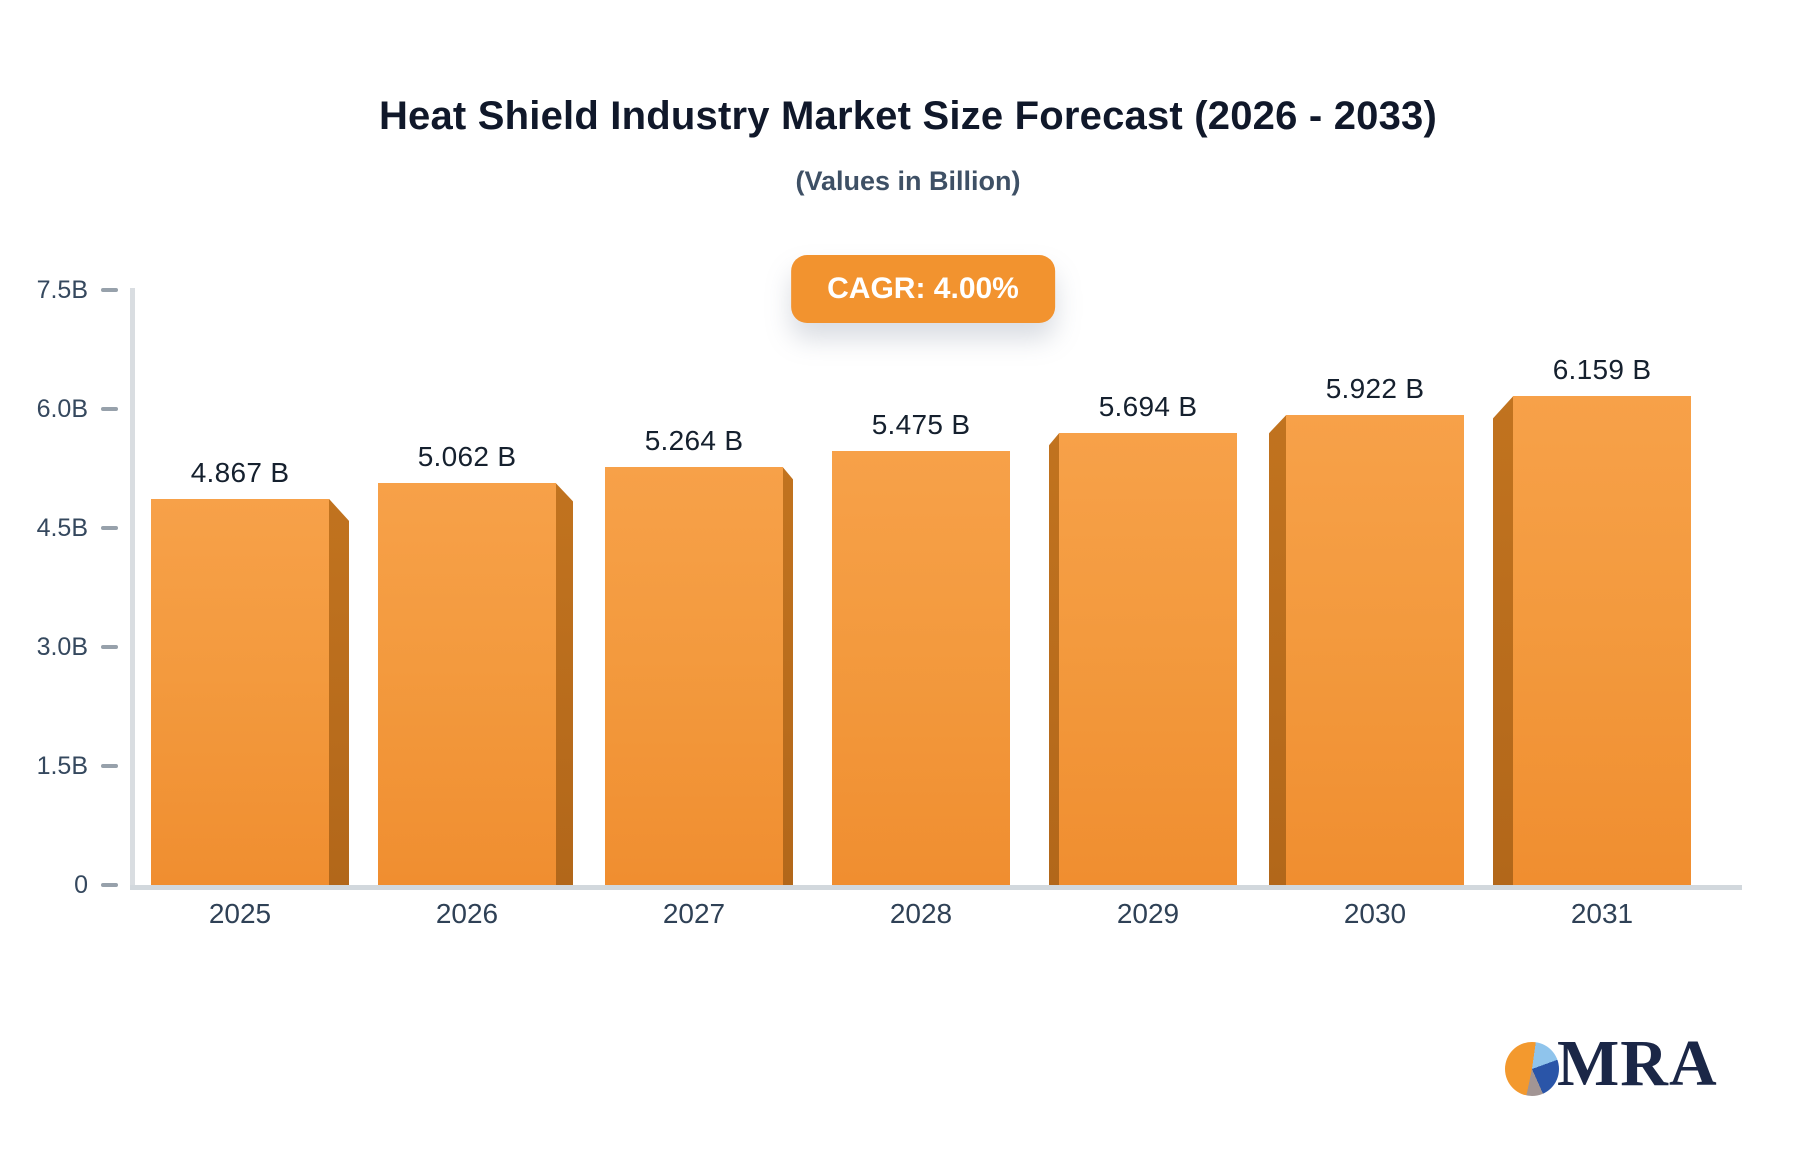 The height and width of the screenshot is (1156, 1800). What do you see at coordinates (936, 887) in the screenshot?
I see `x-axis-line` at bounding box center [936, 887].